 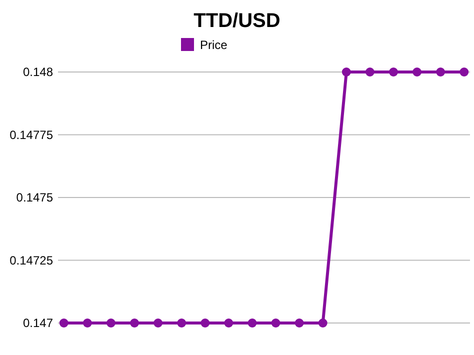 What do you see at coordinates (38, 323) in the screenshot?
I see `y-tick-label: 0.147` at bounding box center [38, 323].